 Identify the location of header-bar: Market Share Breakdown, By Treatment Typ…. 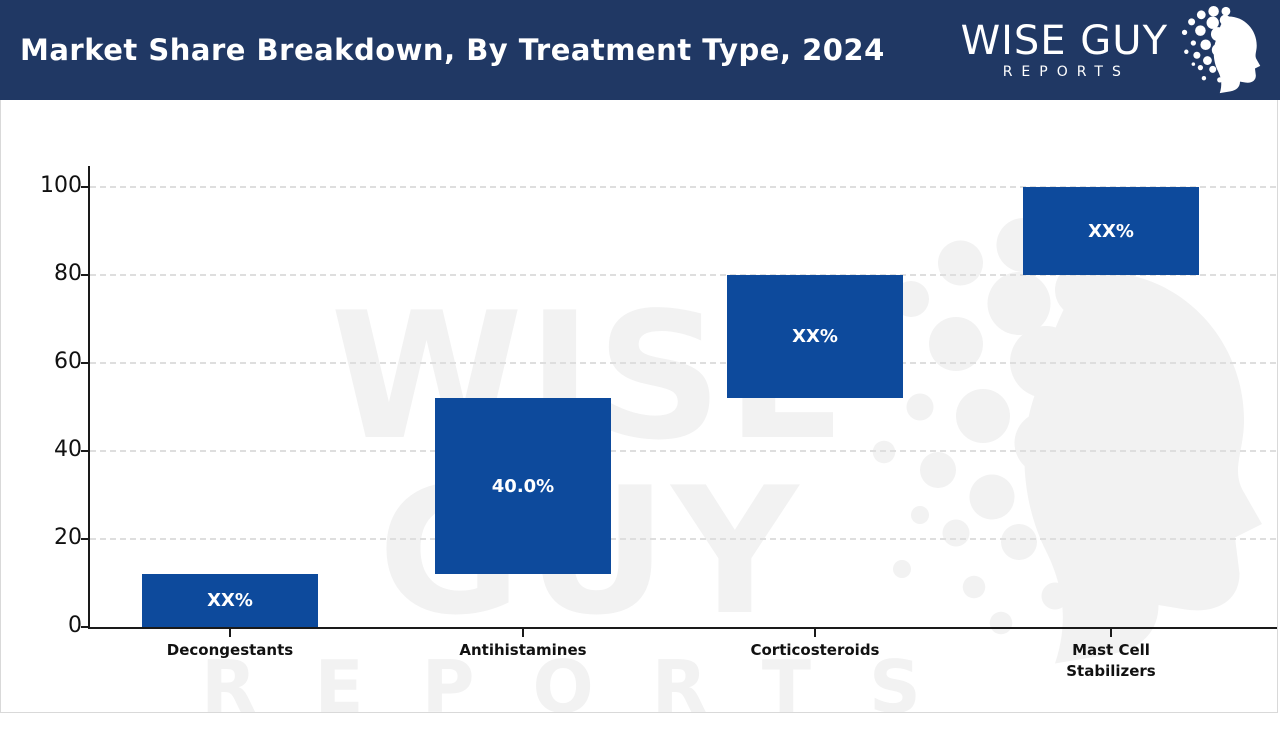
(640, 50).